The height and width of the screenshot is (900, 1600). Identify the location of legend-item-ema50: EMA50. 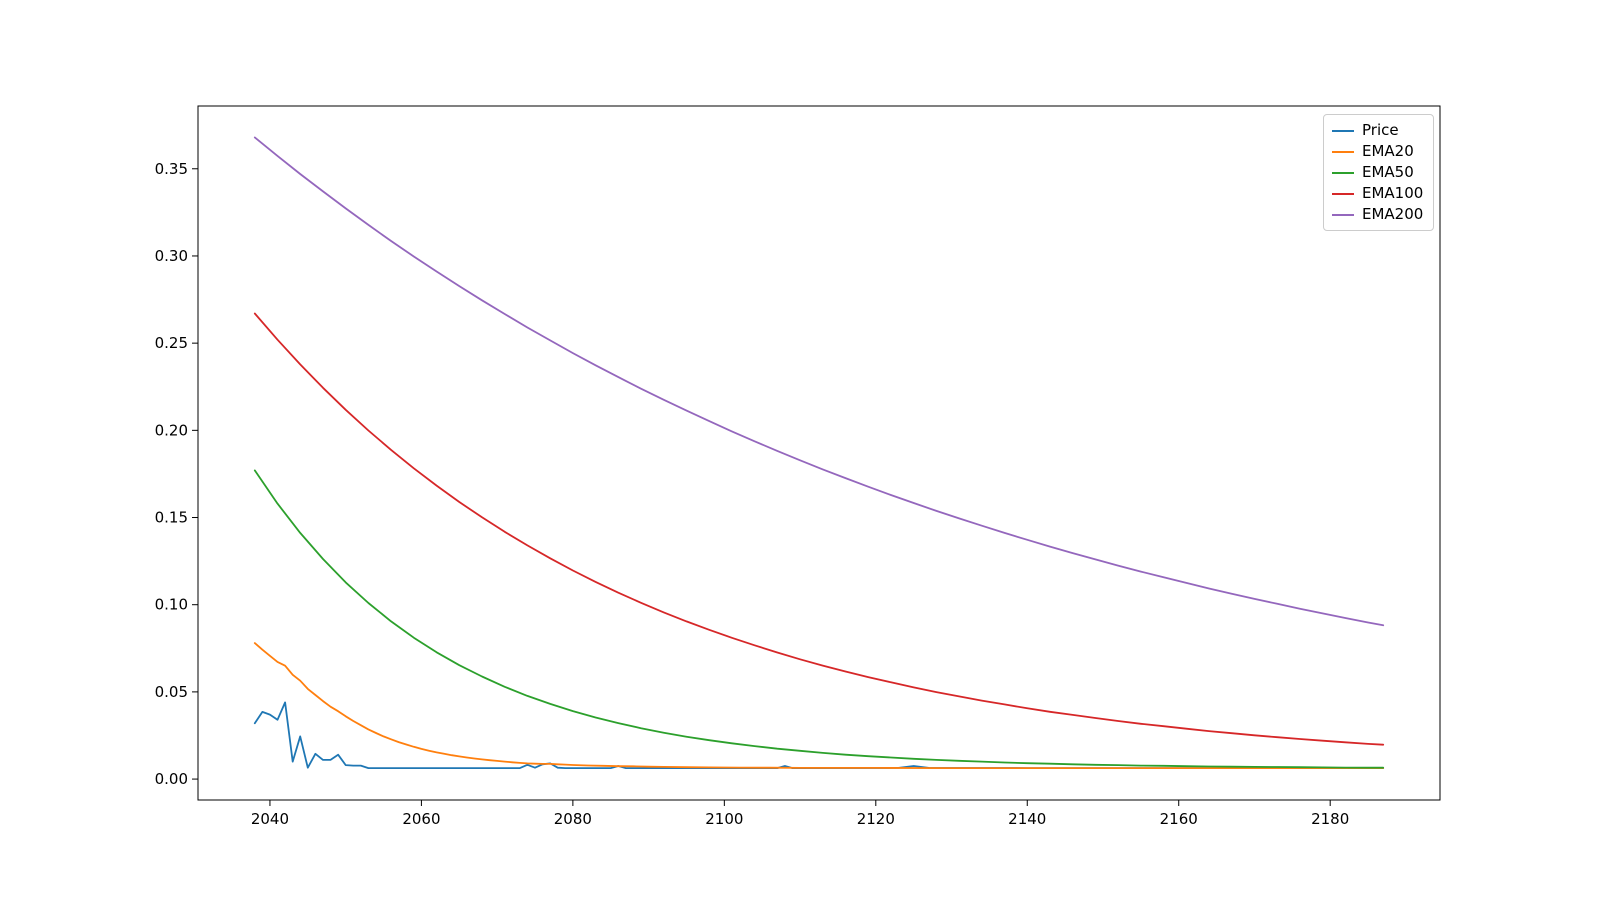
(1377, 172).